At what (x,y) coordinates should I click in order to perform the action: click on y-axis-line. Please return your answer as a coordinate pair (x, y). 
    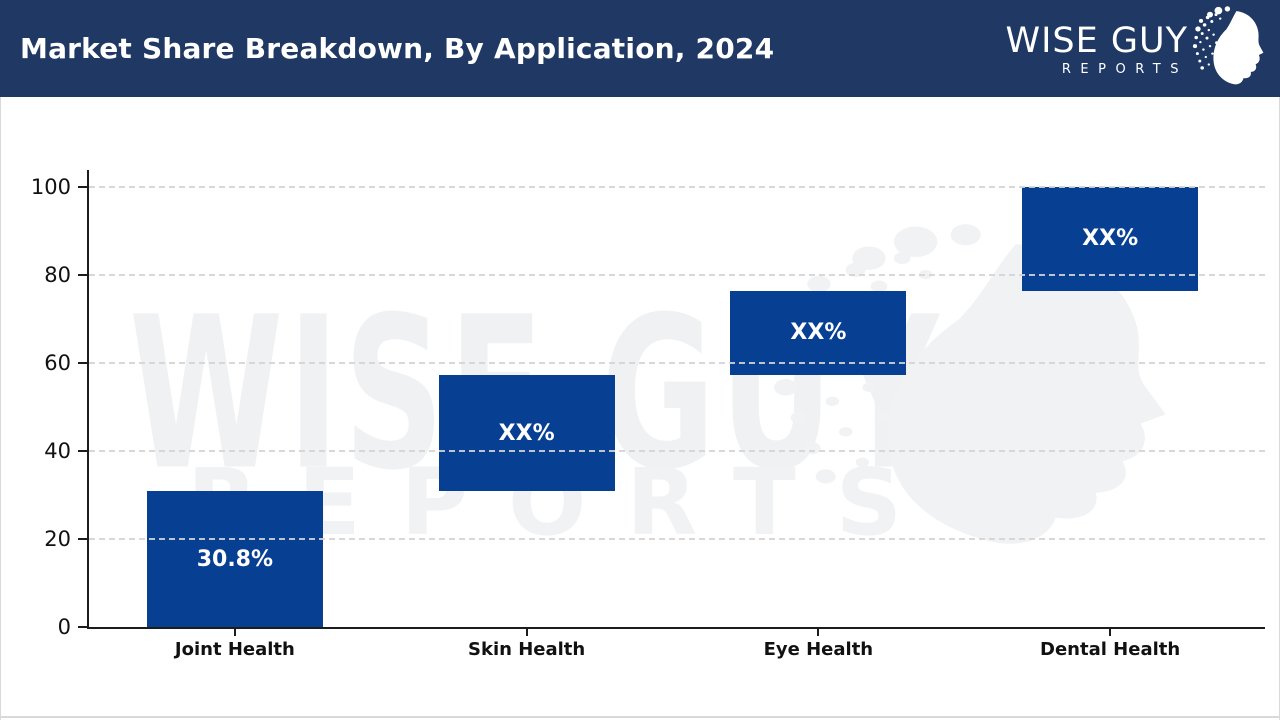
    Looking at the image, I should click on (88, 399).